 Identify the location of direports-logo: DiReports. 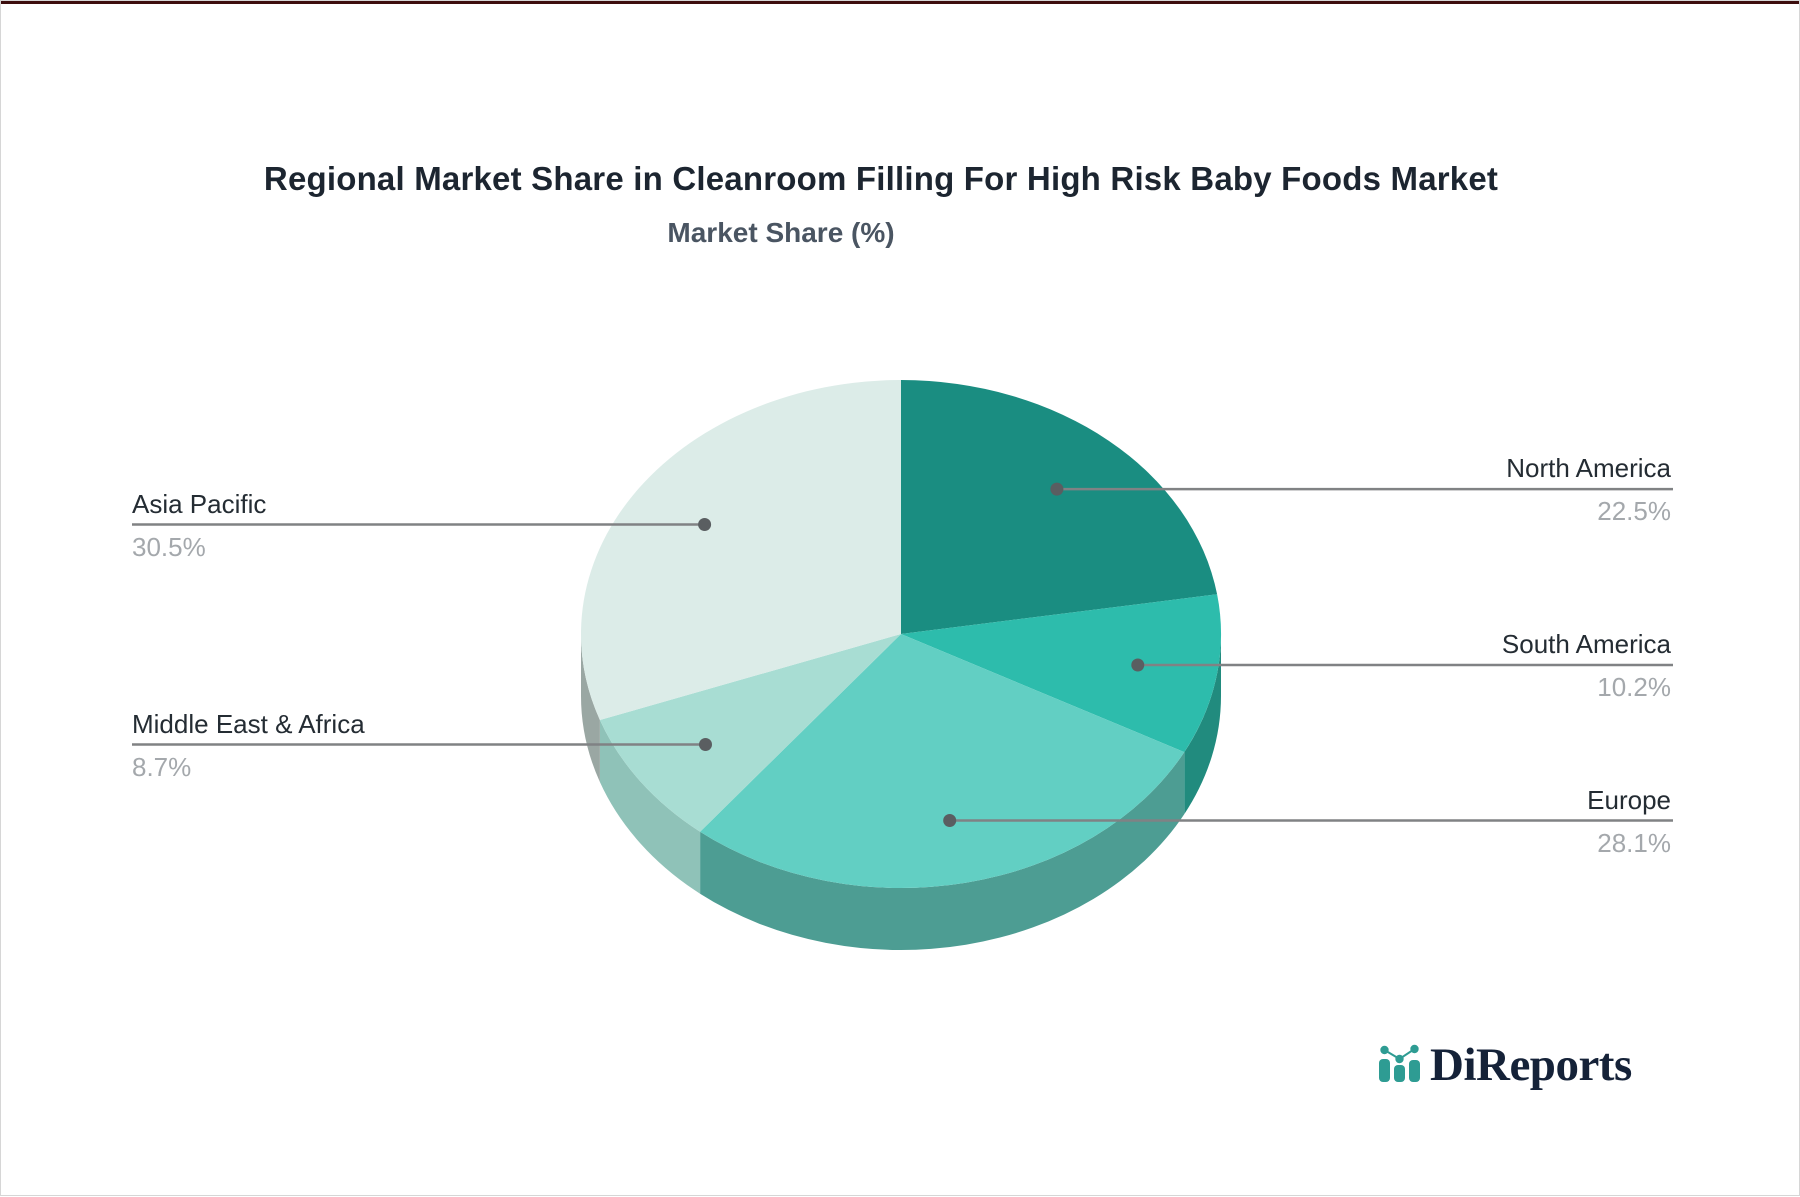
(1504, 1065).